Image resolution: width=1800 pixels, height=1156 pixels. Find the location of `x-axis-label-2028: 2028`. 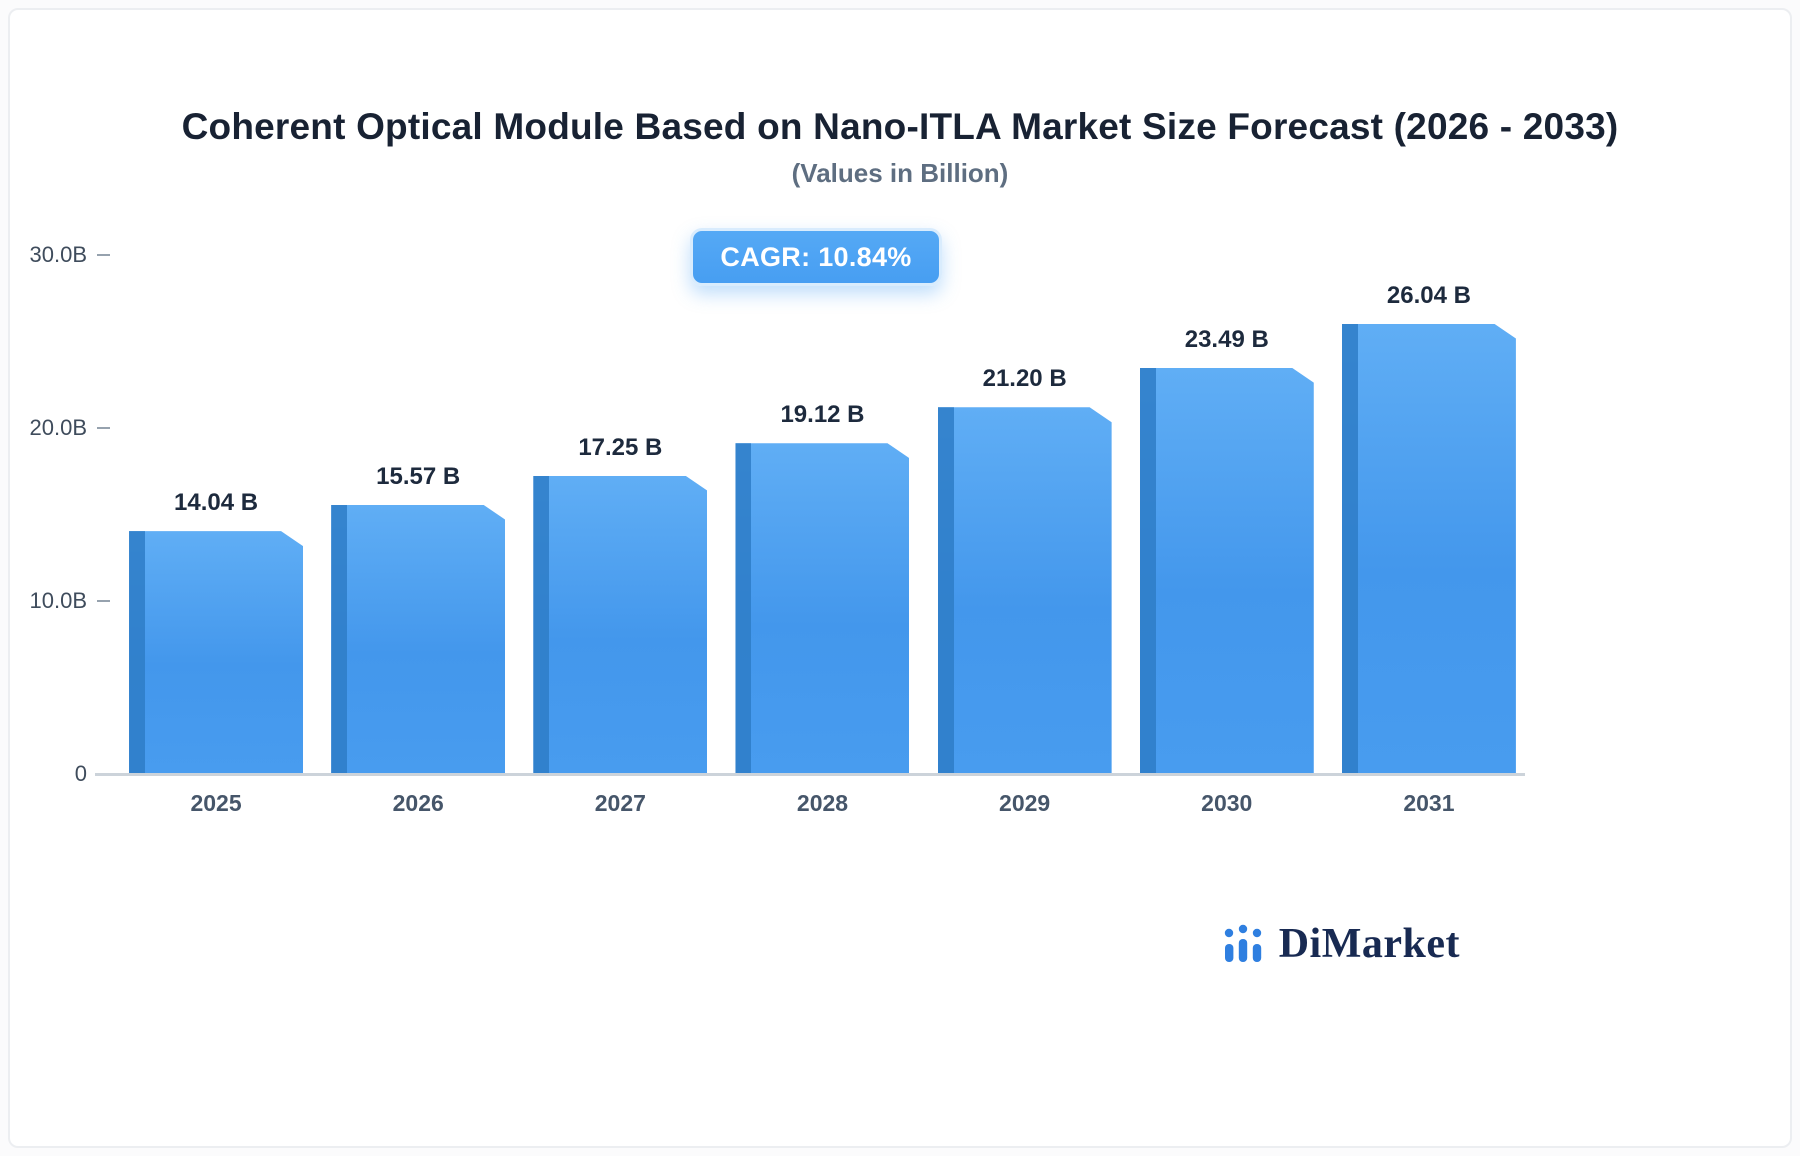

x-axis-label-2028: 2028 is located at coordinates (822, 803).